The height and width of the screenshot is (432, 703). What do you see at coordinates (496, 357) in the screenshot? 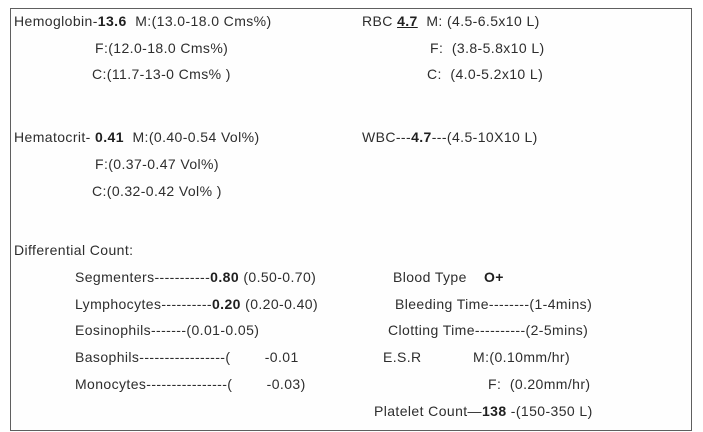
I see `esr-male-range: M:(0.10mm/hr)` at bounding box center [496, 357].